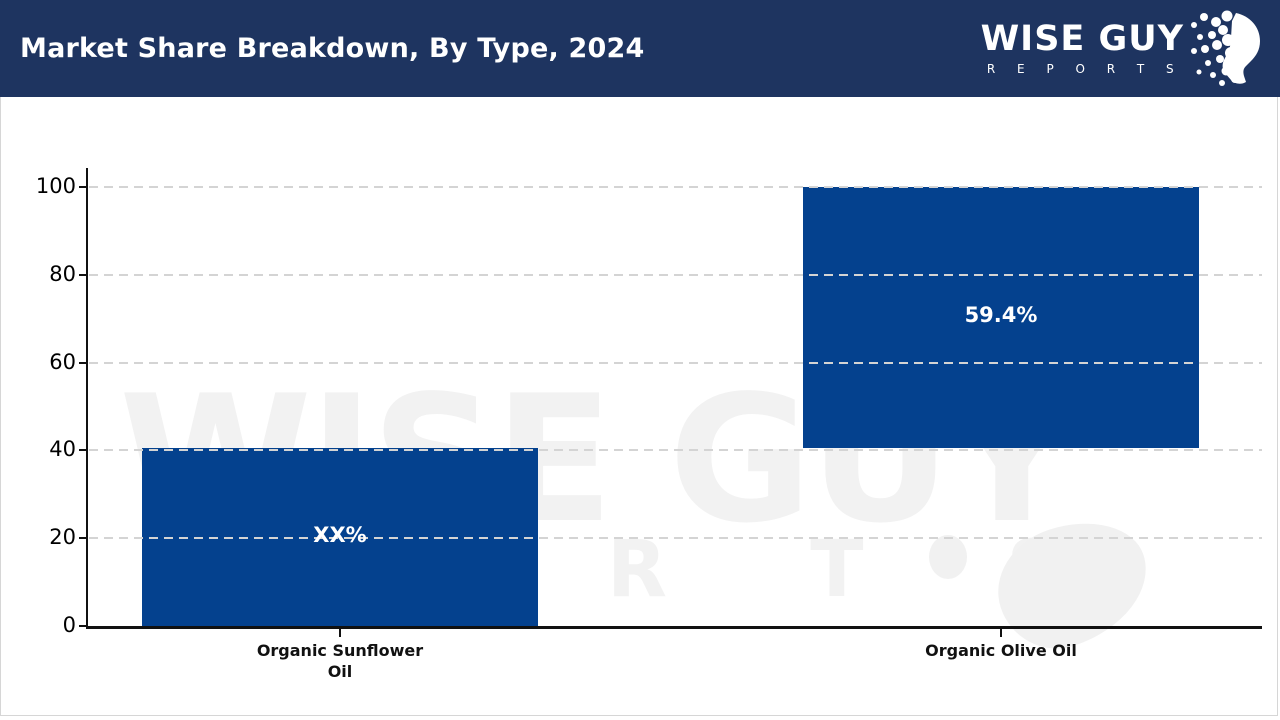 Image resolution: width=1280 pixels, height=720 pixels. I want to click on y-tick-label: 20, so click(62, 537).